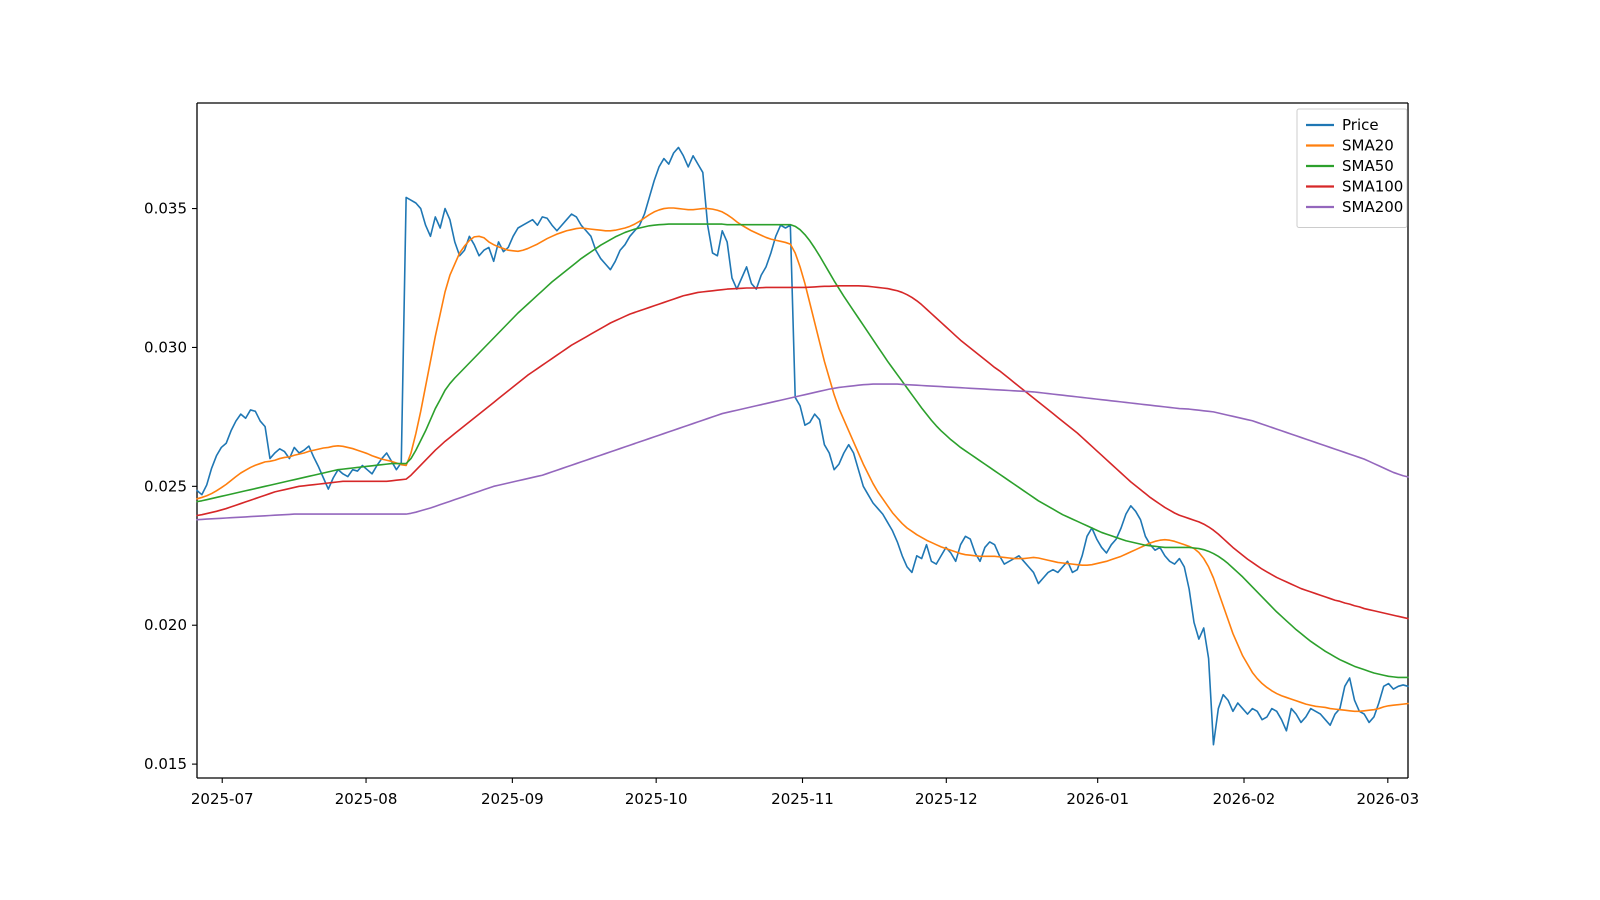 The height and width of the screenshot is (900, 1600). Describe the element at coordinates (802, 799) in the screenshot. I see `x-tick-label: 2025-11` at that location.